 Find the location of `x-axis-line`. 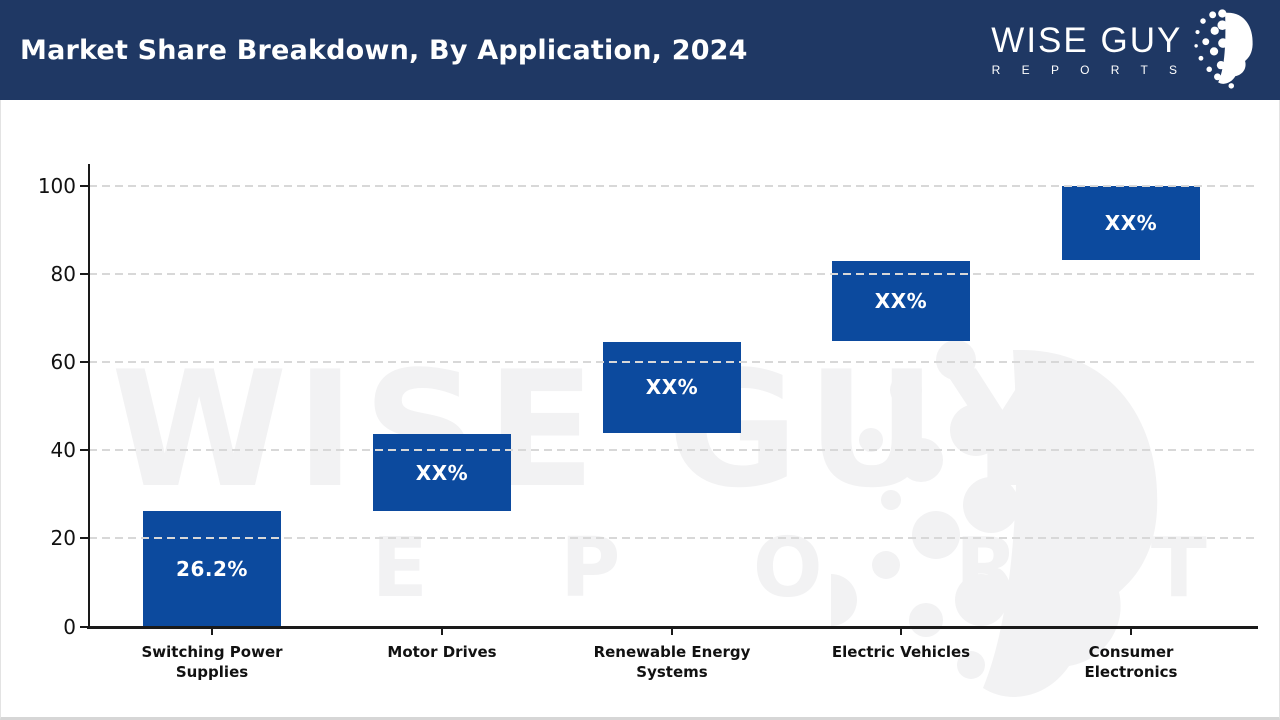

x-axis-line is located at coordinates (672, 627).